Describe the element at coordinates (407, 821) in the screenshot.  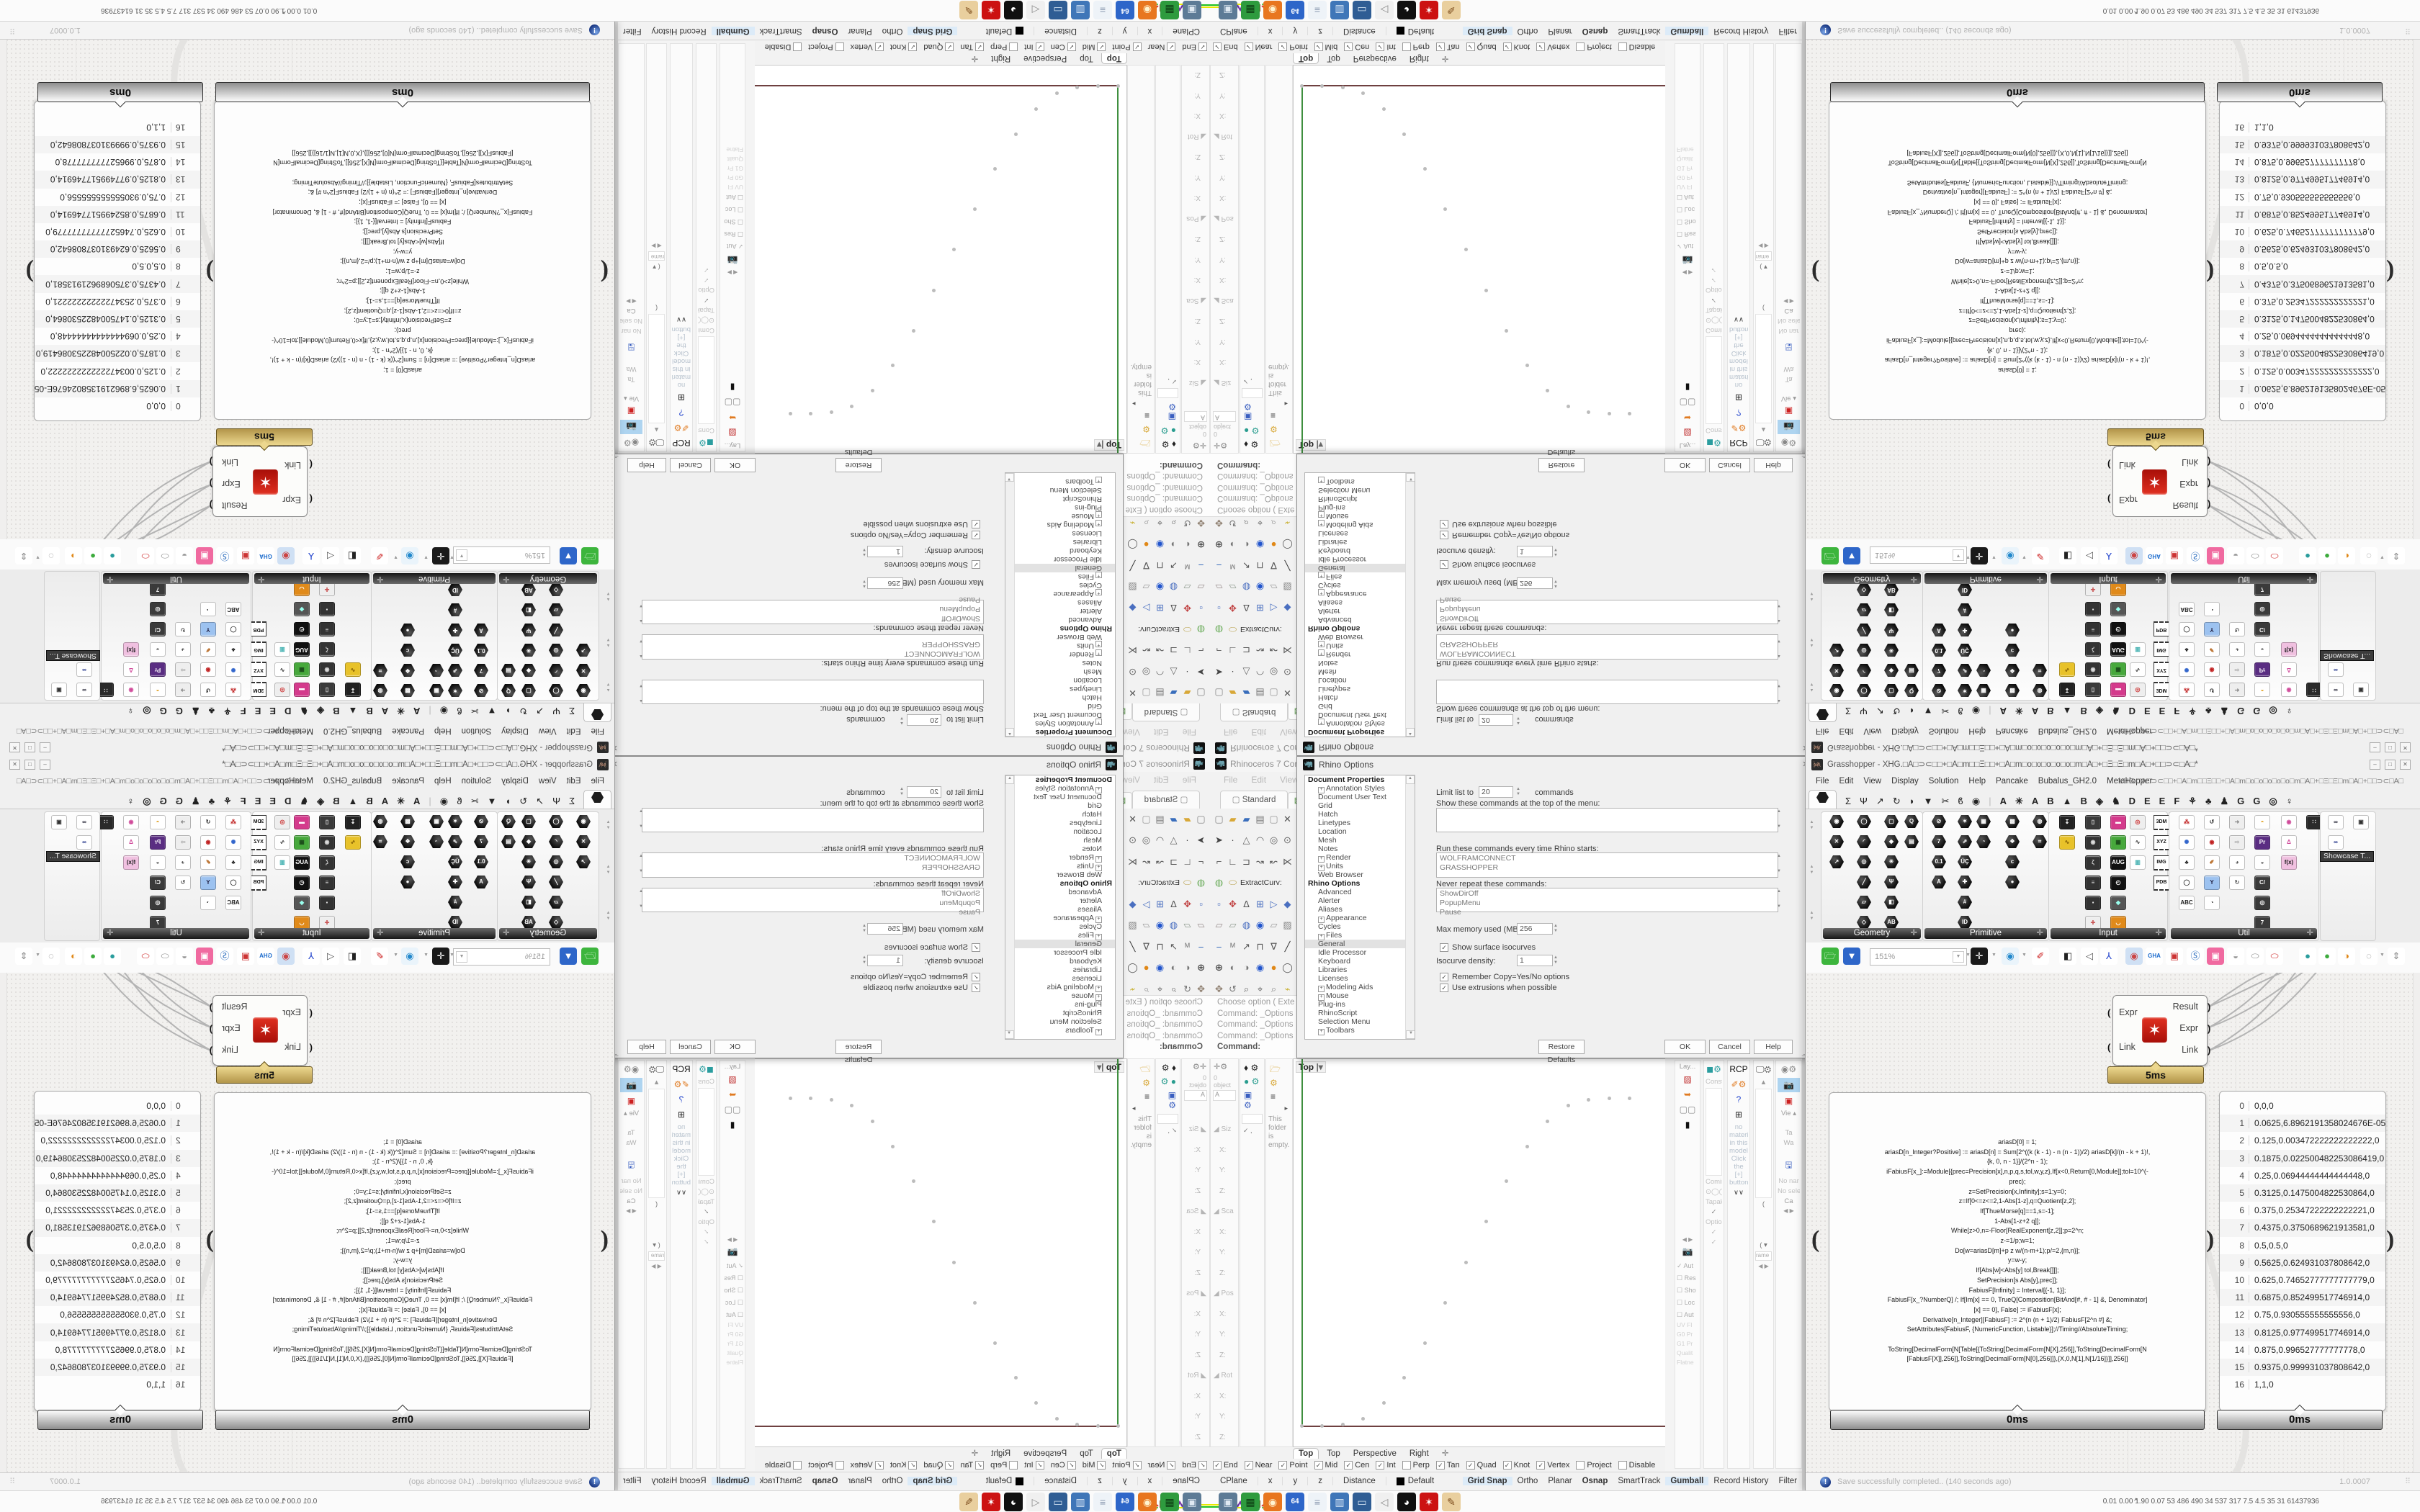
I see `component-icon: ▩` at that location.